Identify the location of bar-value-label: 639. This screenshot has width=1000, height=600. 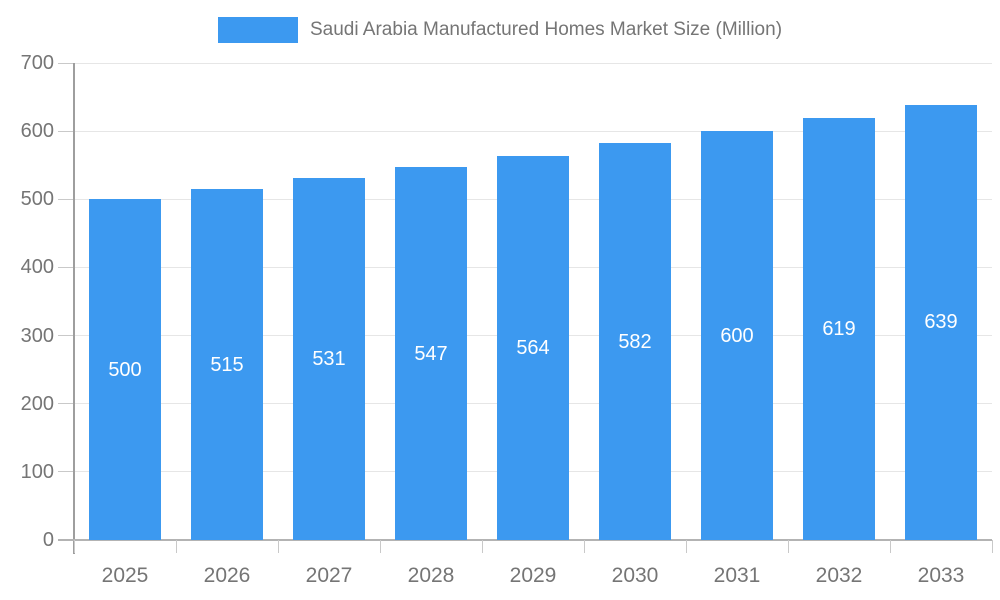
(941, 322).